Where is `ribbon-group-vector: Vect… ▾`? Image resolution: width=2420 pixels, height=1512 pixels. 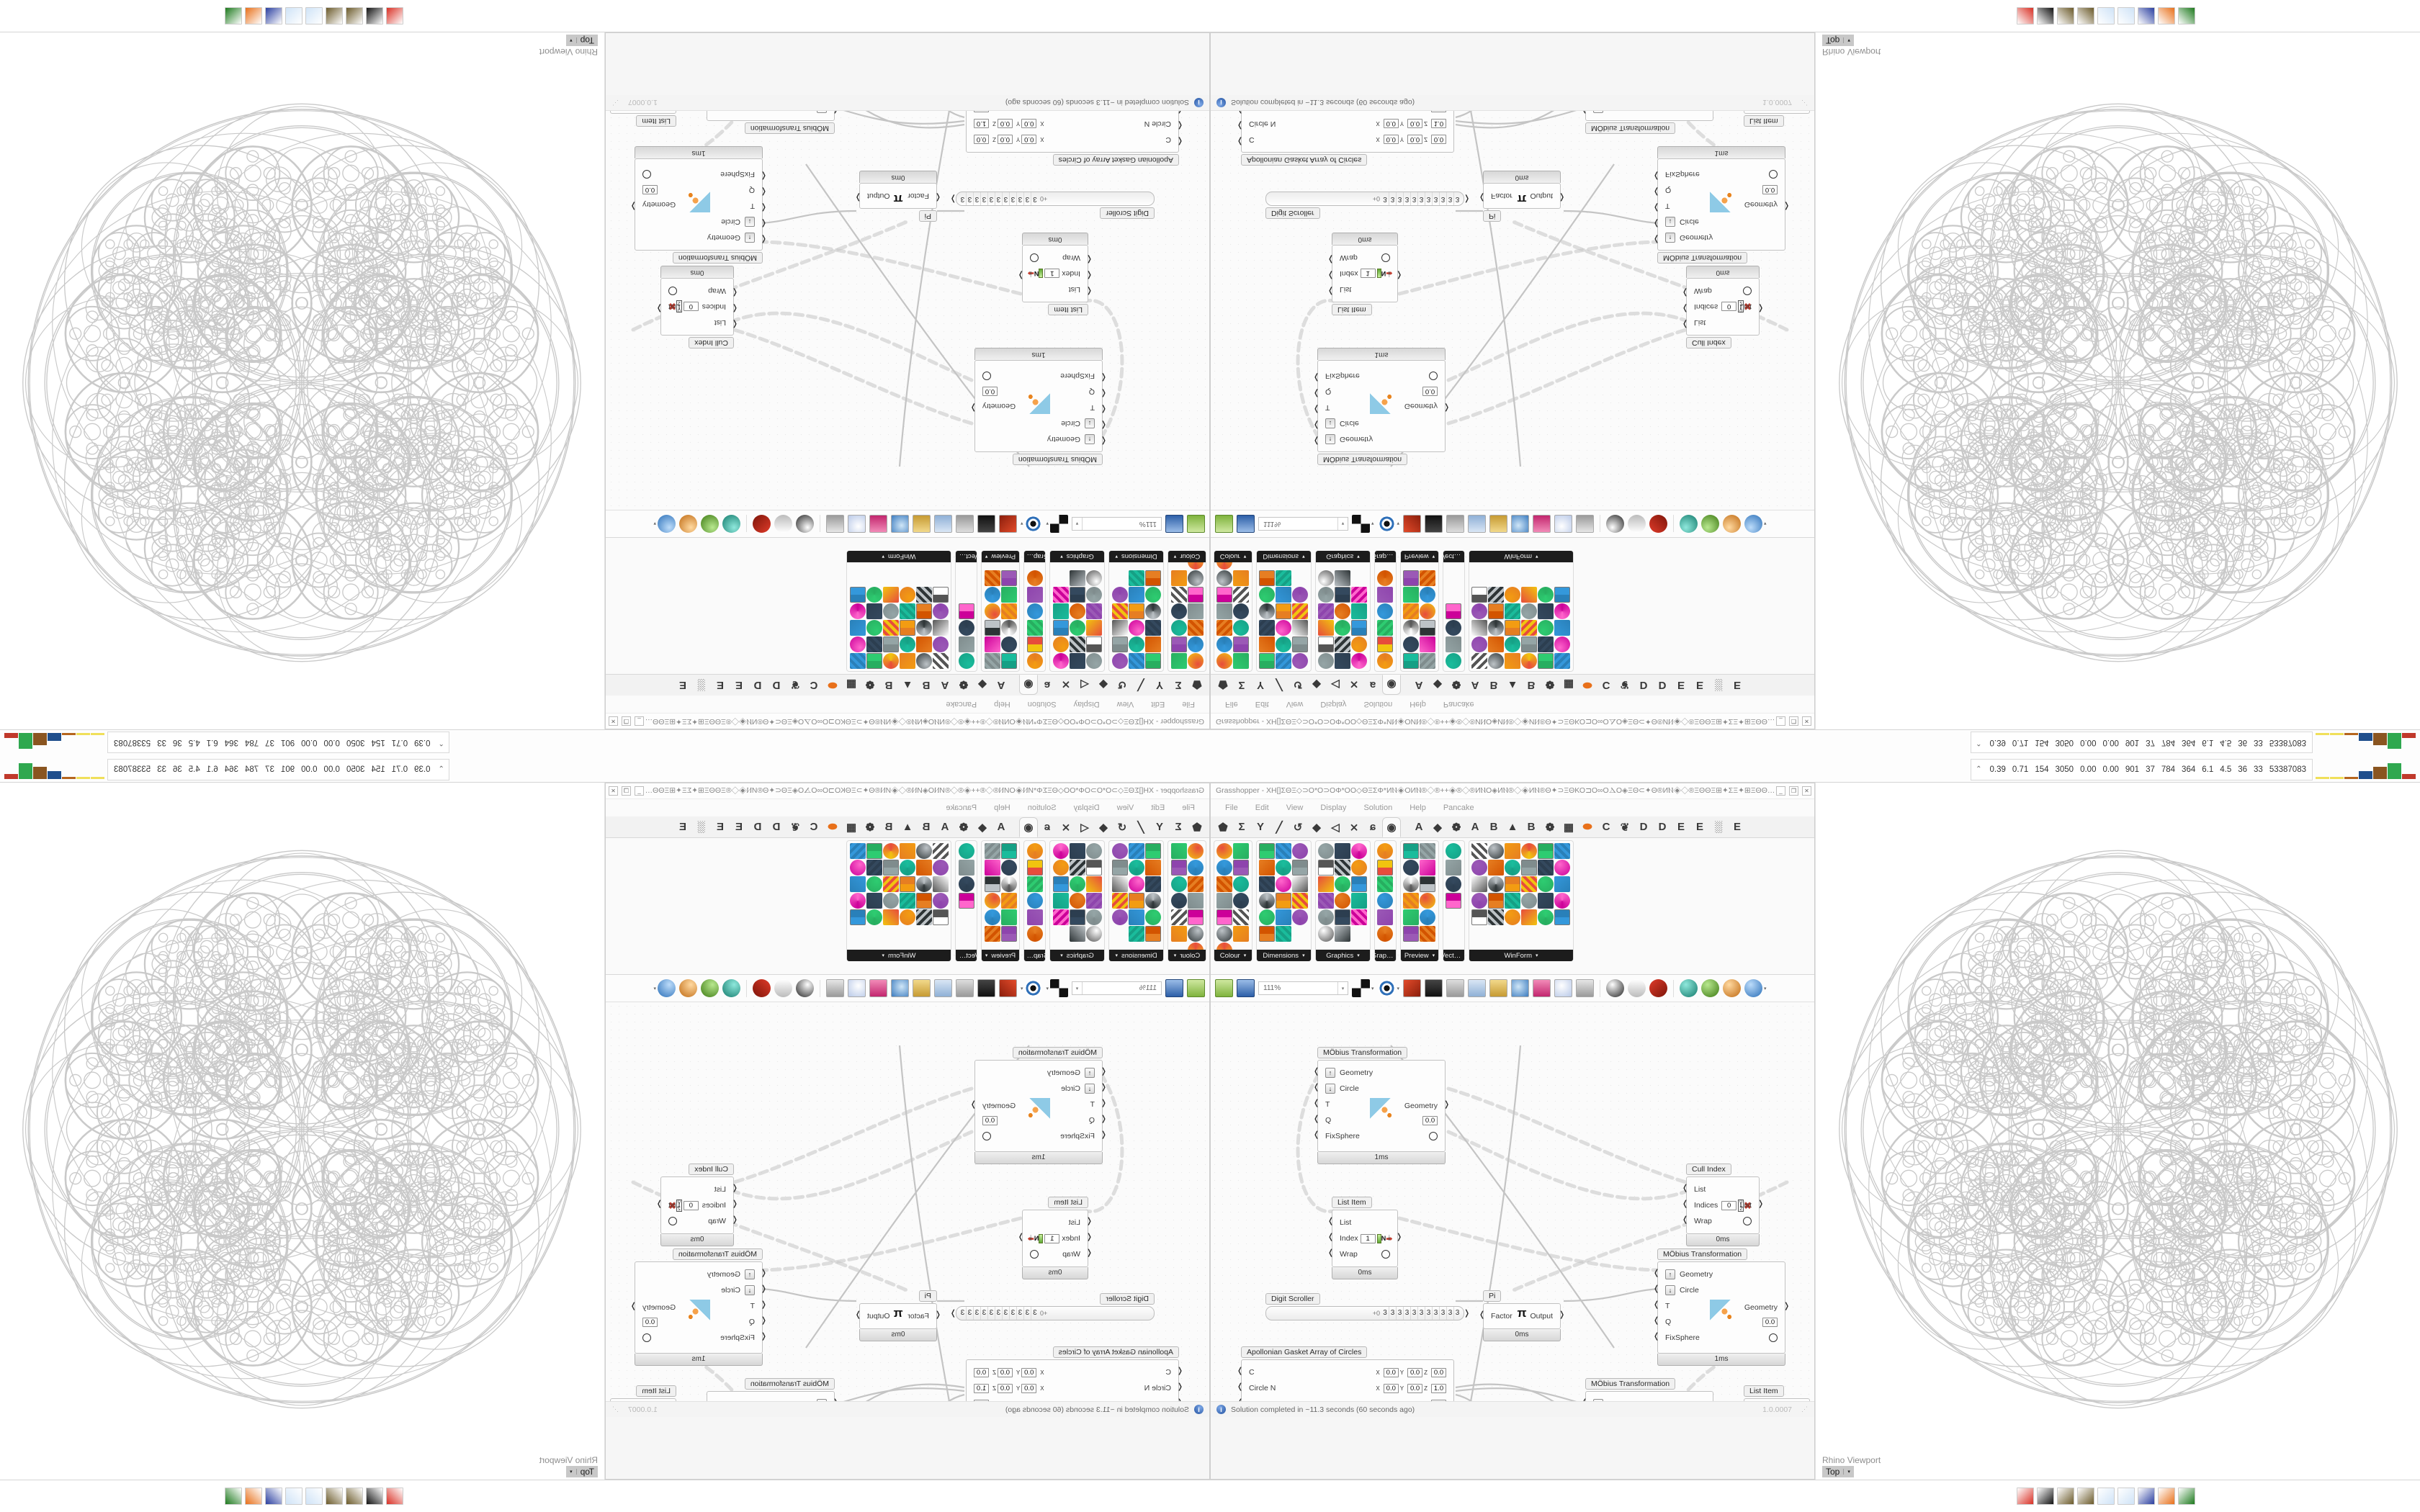
ribbon-group-vector: Vect… ▾ is located at coordinates (966, 900).